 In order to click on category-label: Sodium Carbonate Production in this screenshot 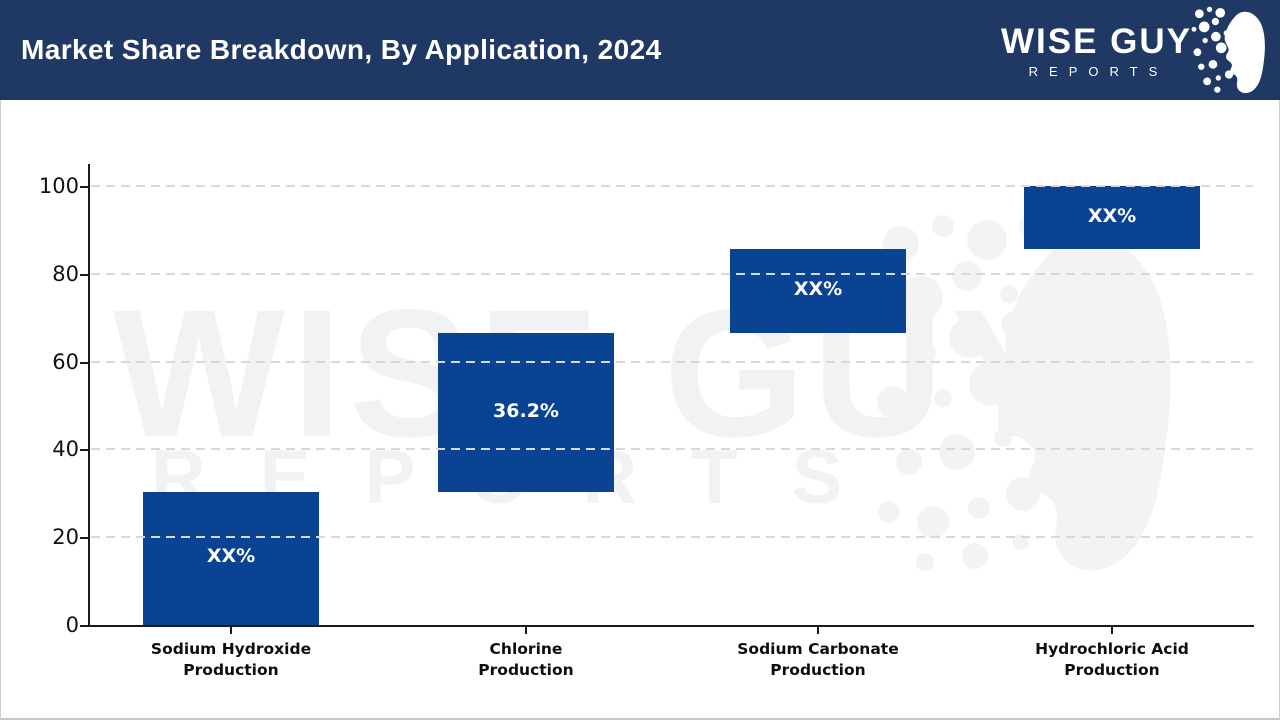, I will do `click(818, 660)`.